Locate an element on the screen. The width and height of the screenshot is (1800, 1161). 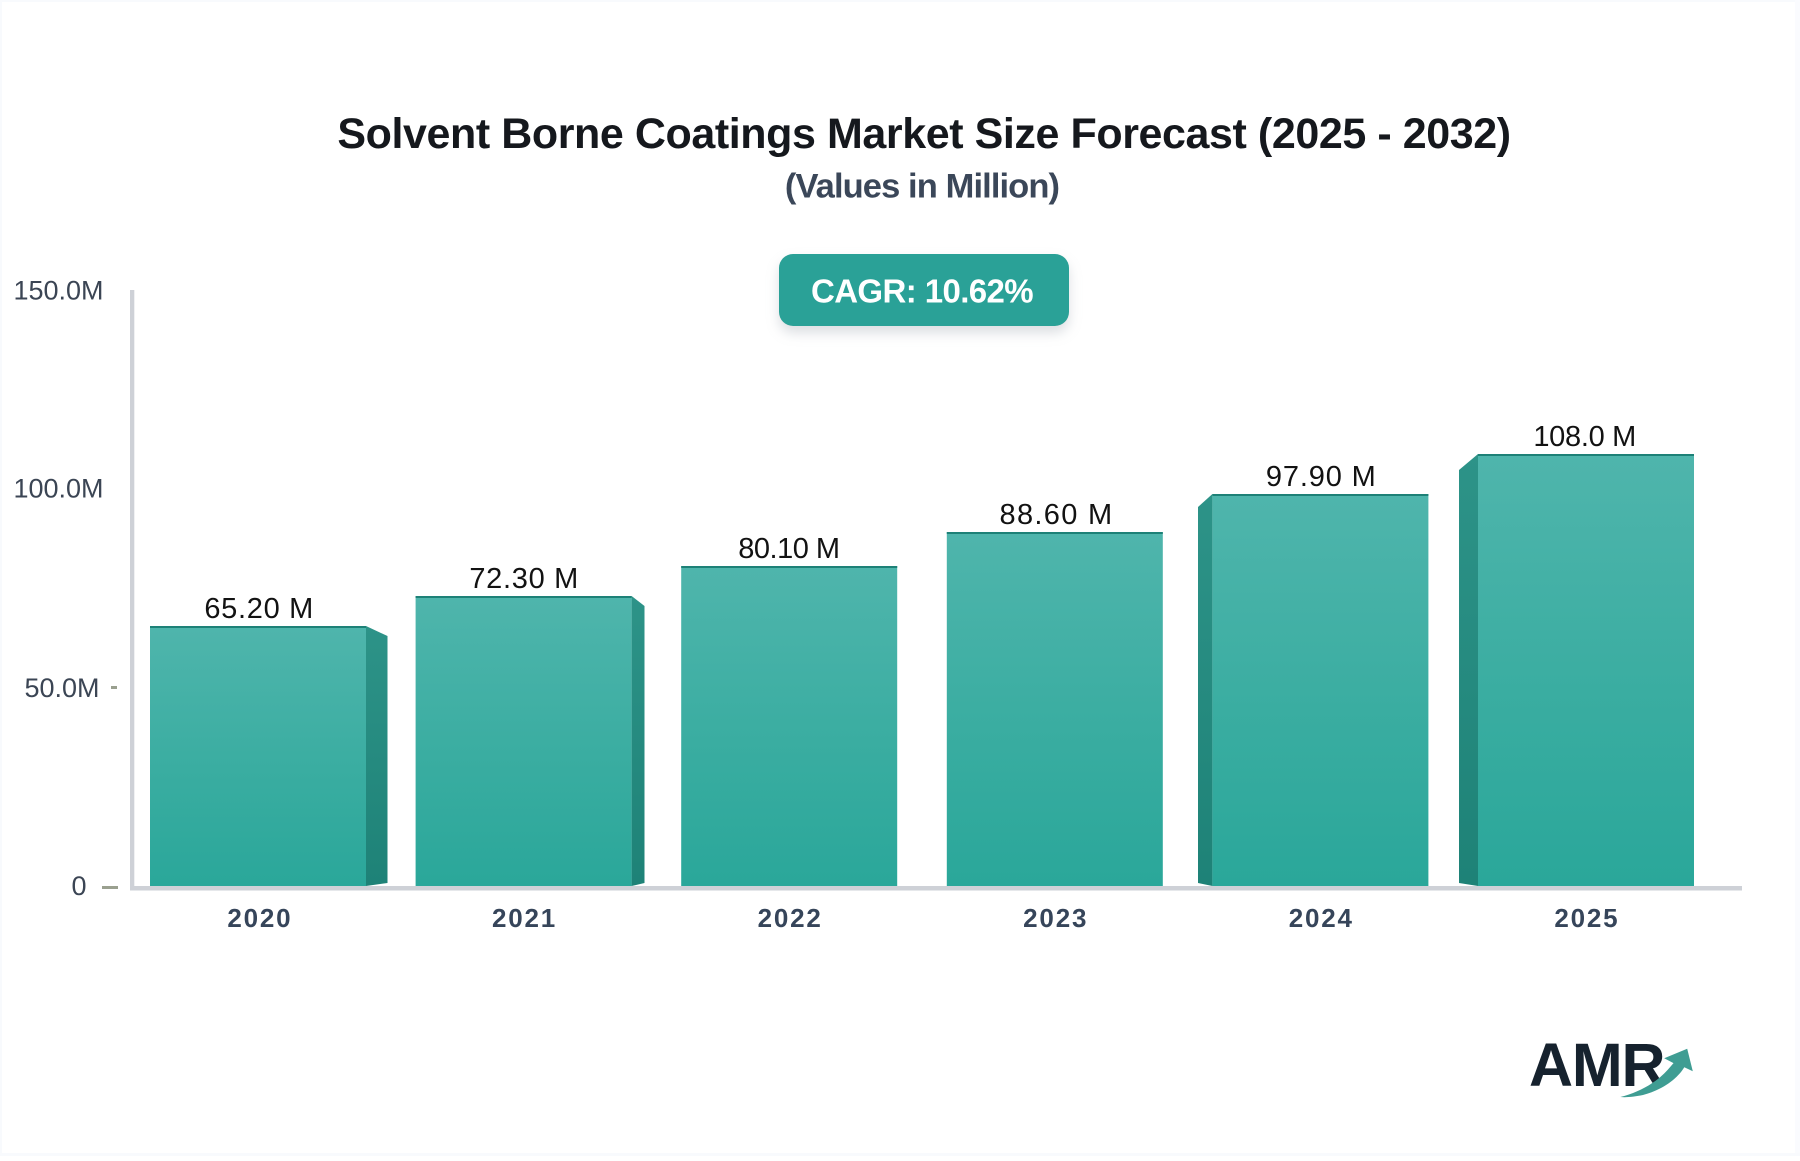
svg-text: 2021 is located at coordinates (524, 918).